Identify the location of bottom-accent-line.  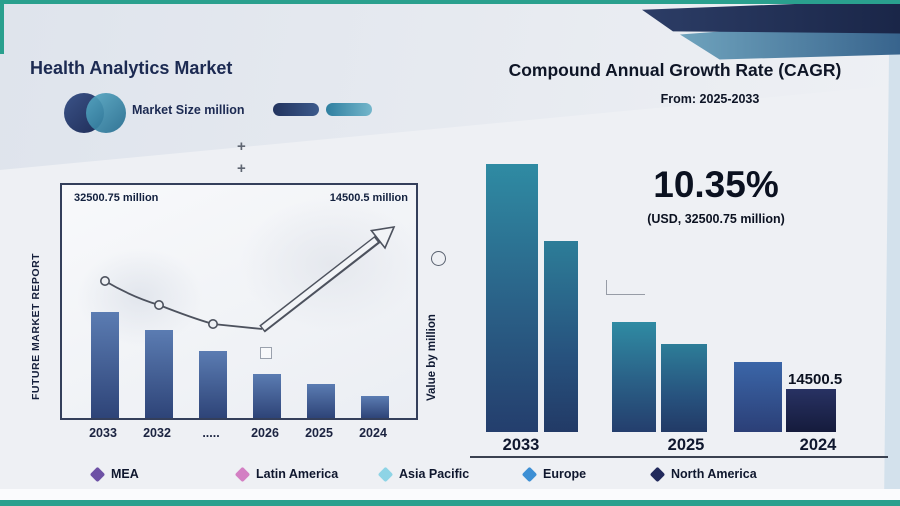
(450, 503).